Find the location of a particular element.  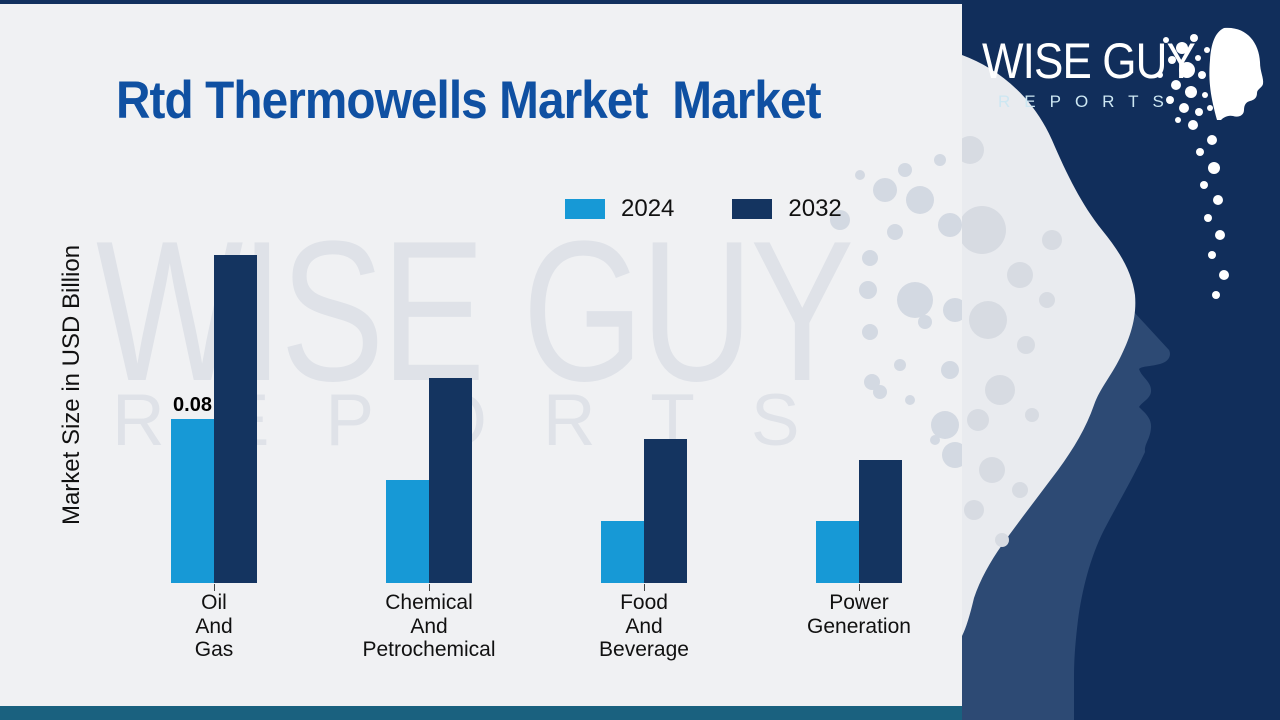

logo-head-icon is located at coordinates (1236, 74).